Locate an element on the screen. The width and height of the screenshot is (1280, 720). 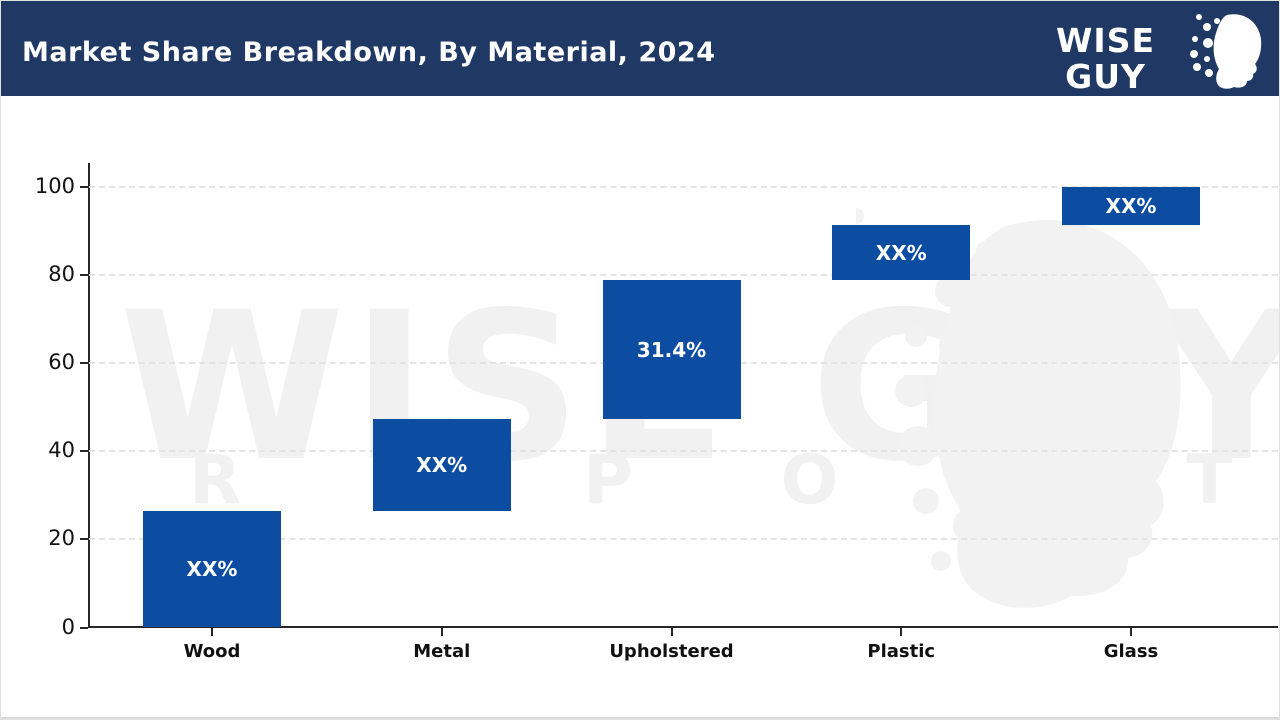
bar-metal: XX% is located at coordinates (441, 464).